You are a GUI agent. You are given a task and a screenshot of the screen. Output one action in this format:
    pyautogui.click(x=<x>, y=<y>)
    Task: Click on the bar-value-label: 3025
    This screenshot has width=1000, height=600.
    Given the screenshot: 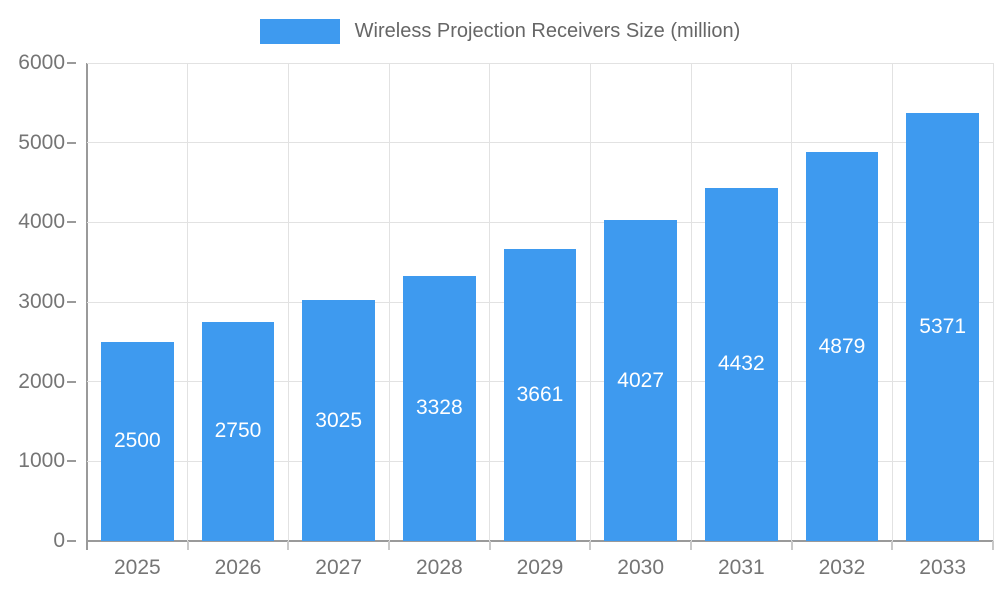 What is the action you would take?
    pyautogui.click(x=339, y=420)
    